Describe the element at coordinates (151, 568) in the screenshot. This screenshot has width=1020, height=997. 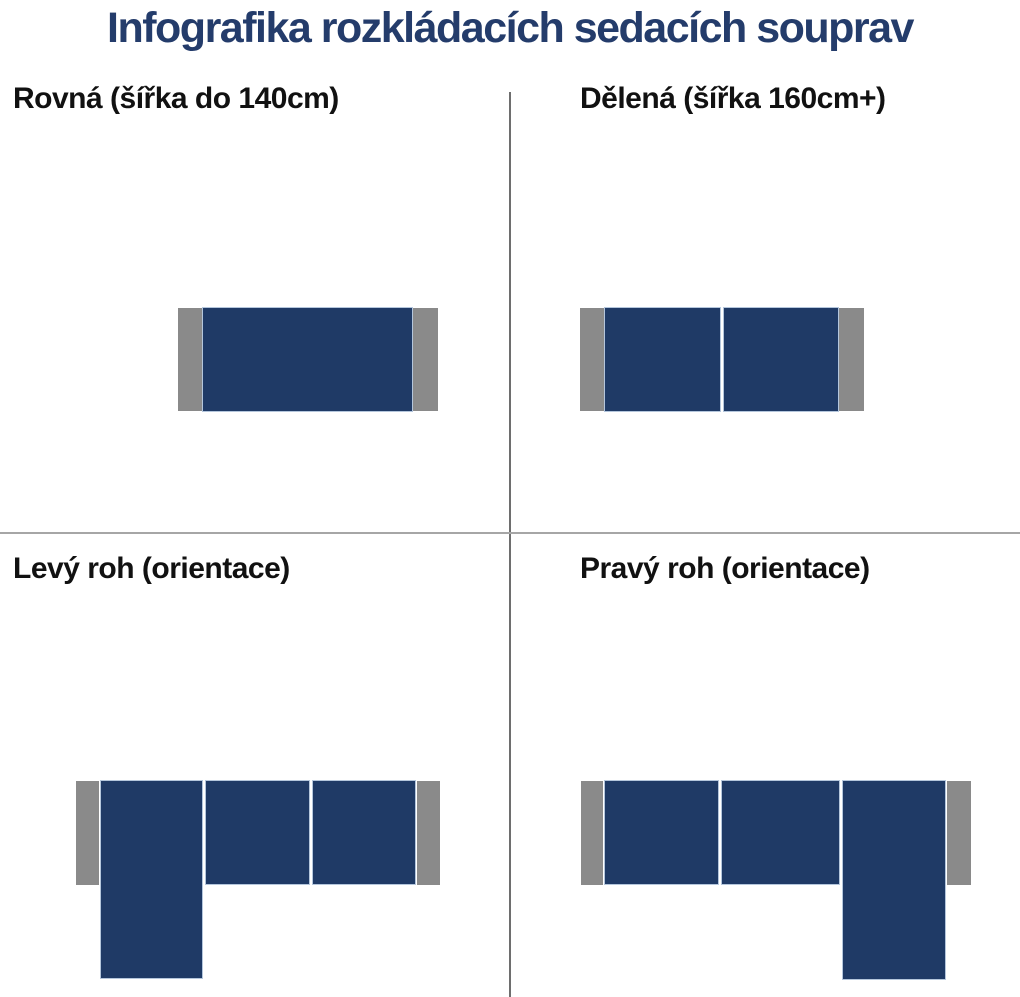
I see `quadrant-label-levy: Levý roh (orientace)` at that location.